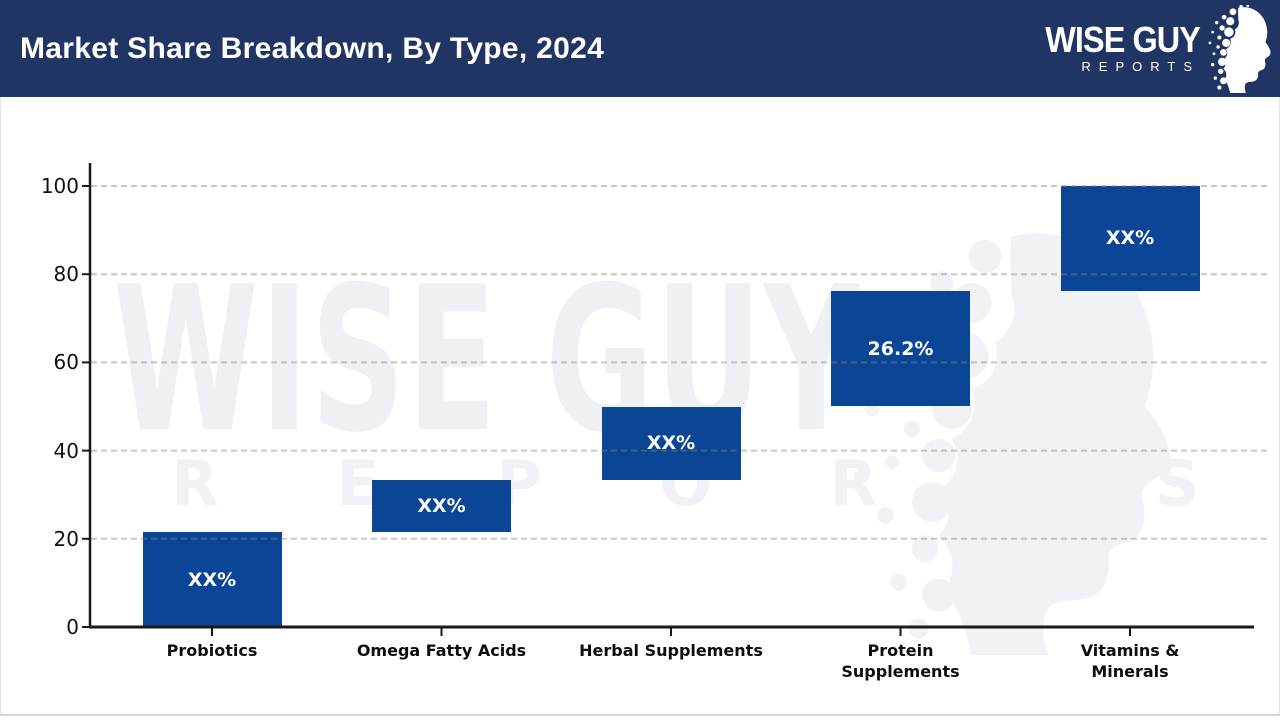  I want to click on waterfall-bar-vitamins-minerals: XX%, so click(1130, 238).